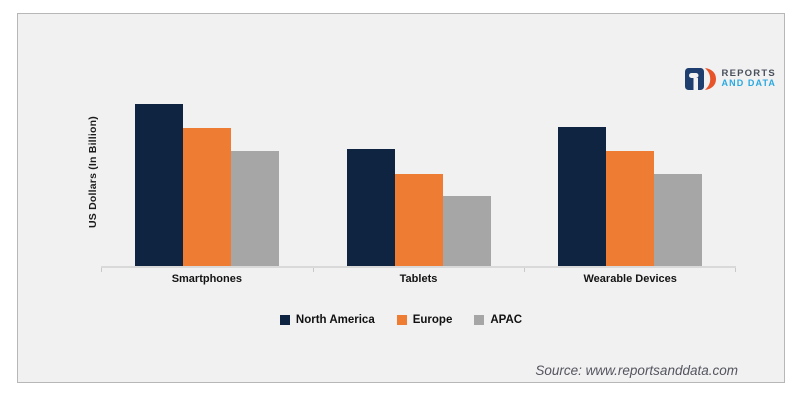 The width and height of the screenshot is (800, 400). Describe the element at coordinates (636, 370) in the screenshot. I see `source-attribution: Source: www.reportsanddata.com` at that location.